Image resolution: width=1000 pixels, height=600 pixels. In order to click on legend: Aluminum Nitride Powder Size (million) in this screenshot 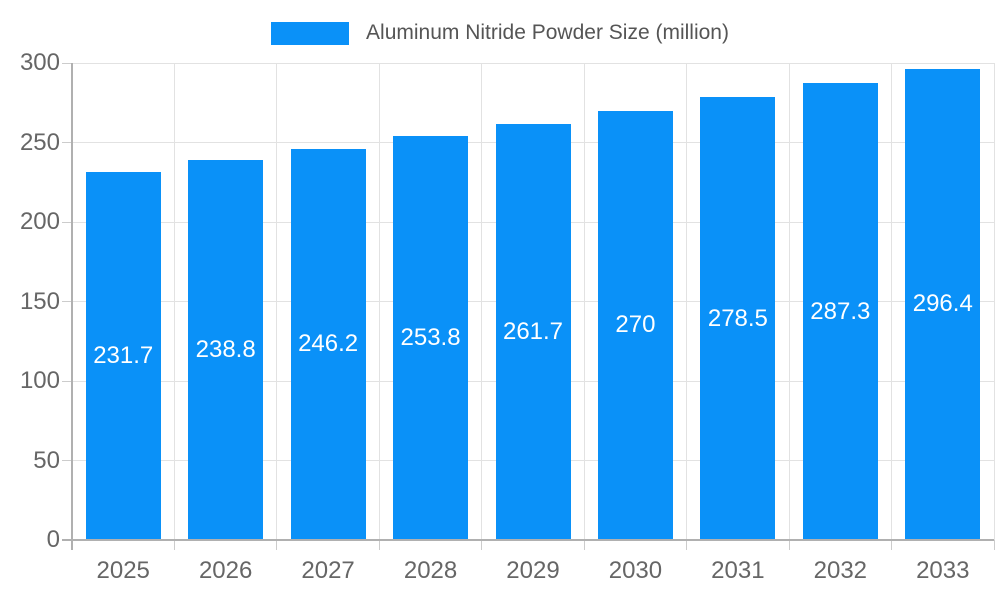, I will do `click(500, 33)`.